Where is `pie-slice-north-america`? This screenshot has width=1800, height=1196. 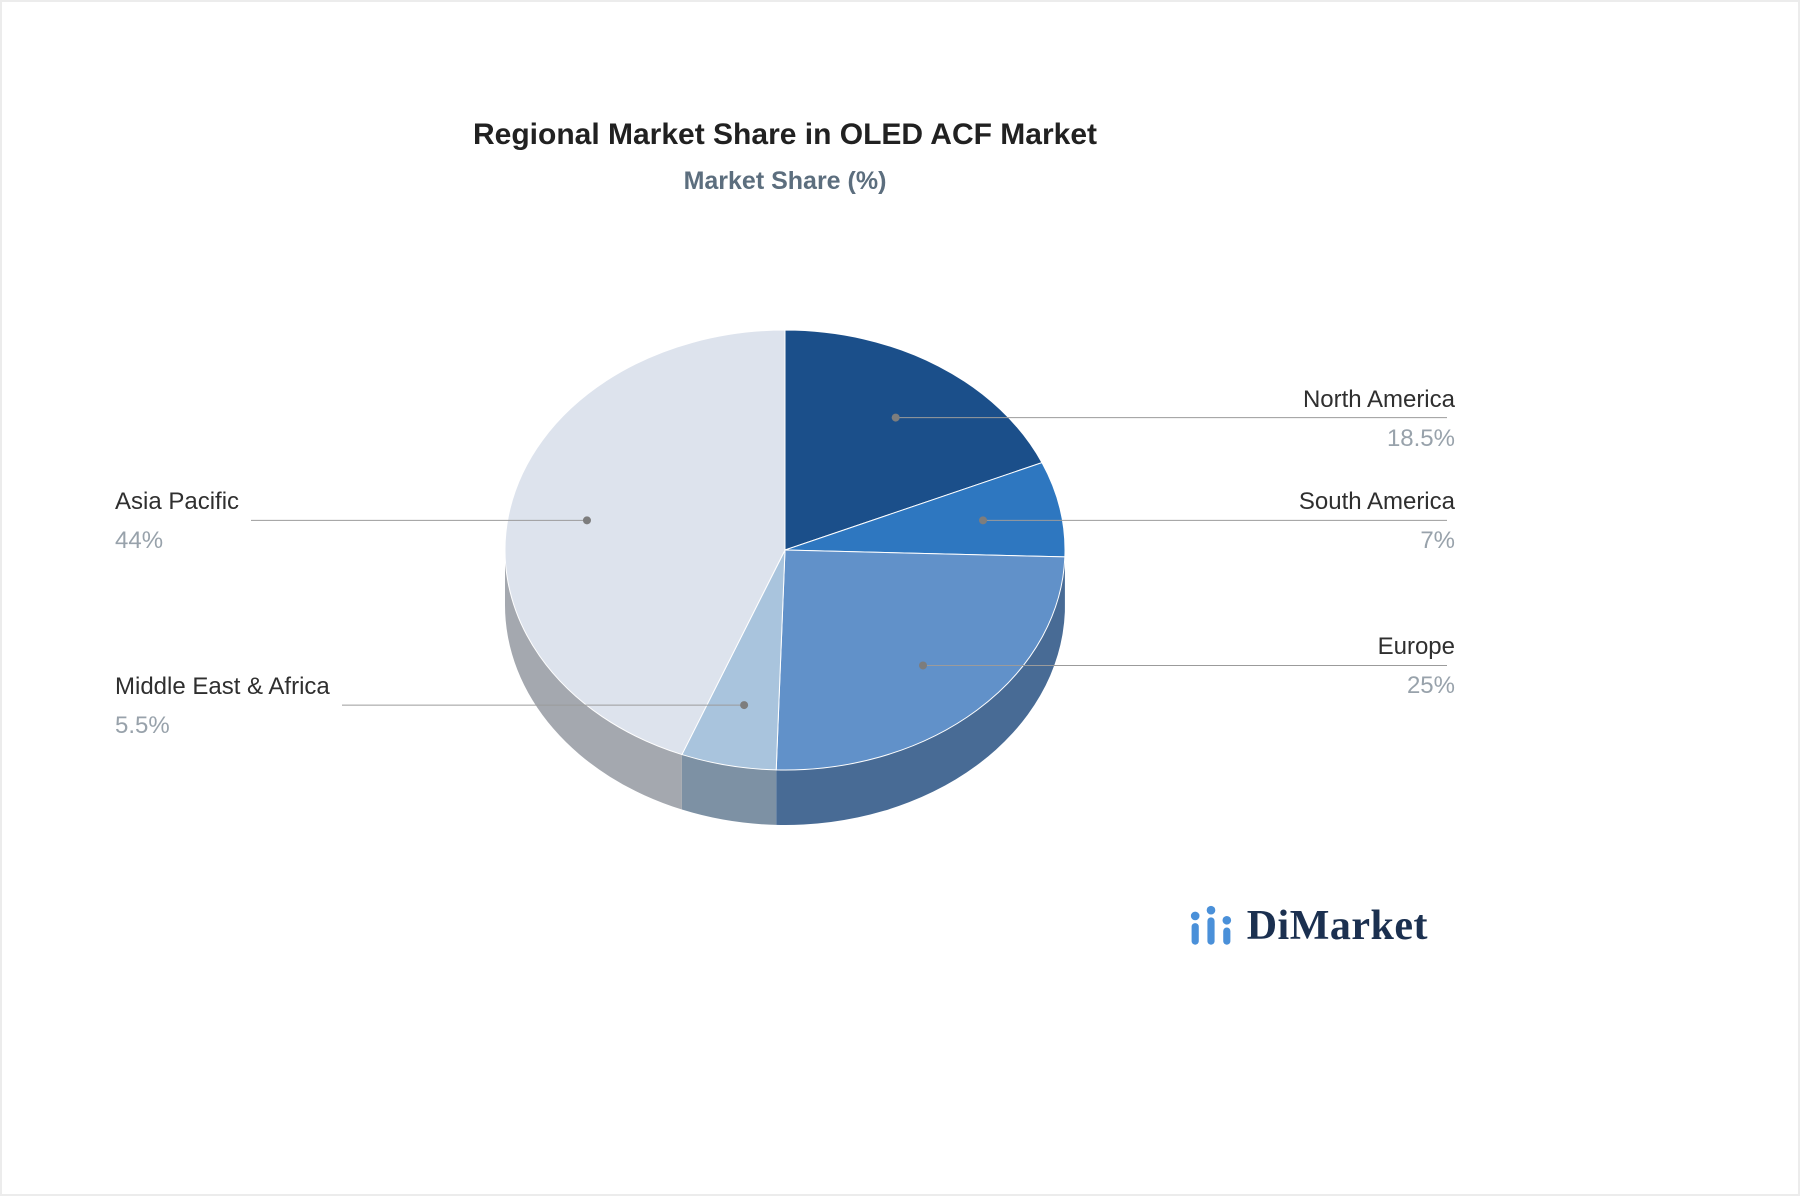 pie-slice-north-america is located at coordinates (913, 440).